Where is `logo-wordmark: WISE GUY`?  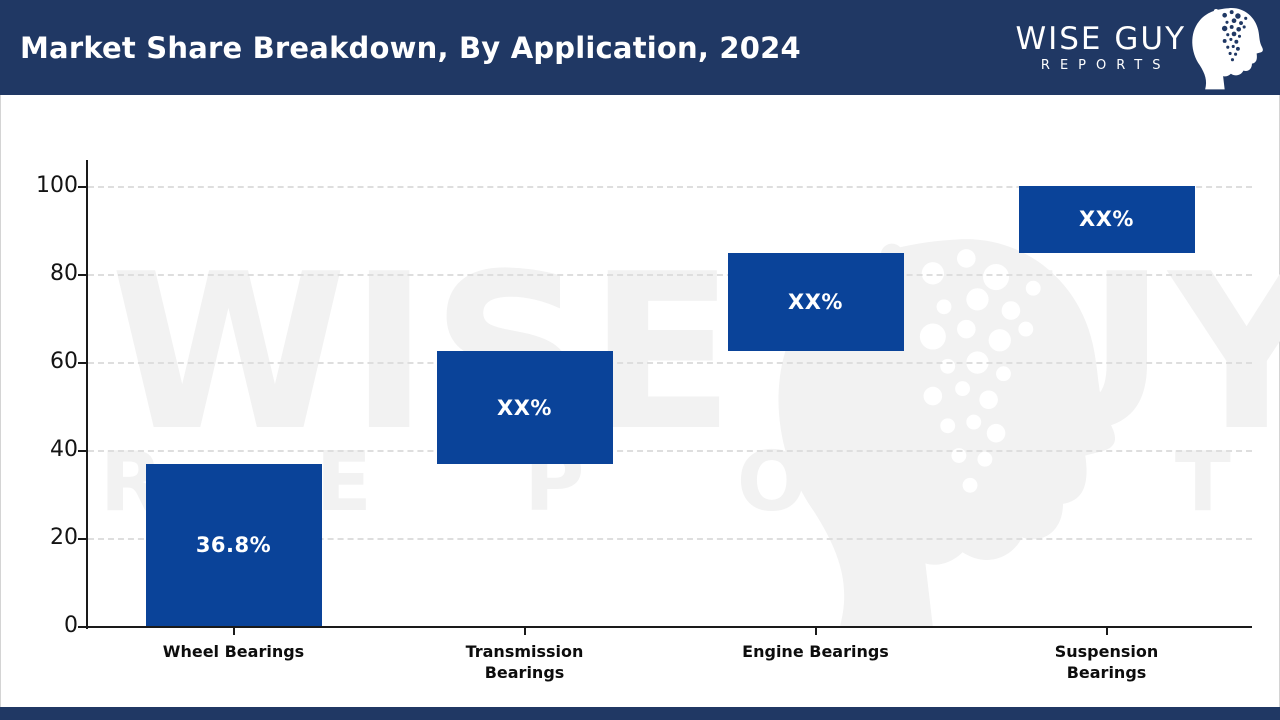 logo-wordmark: WISE GUY is located at coordinates (1100, 38).